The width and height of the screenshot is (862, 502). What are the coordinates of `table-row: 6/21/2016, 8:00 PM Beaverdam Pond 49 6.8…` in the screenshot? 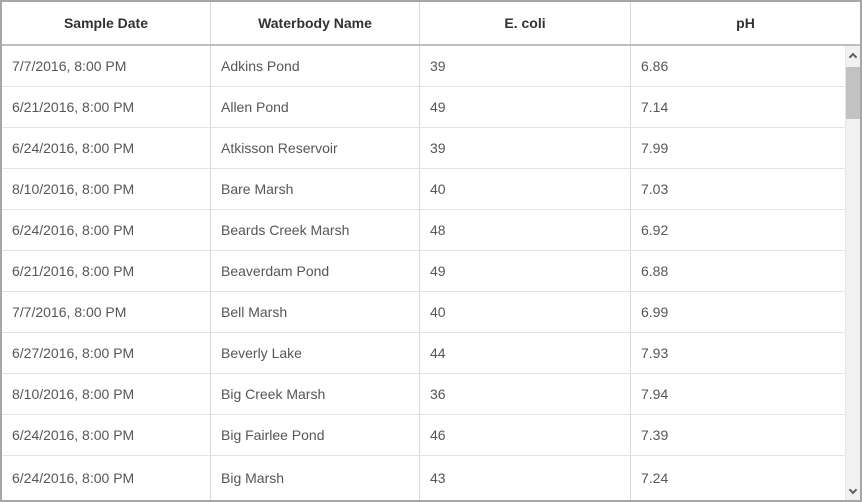 It's located at (423, 271).